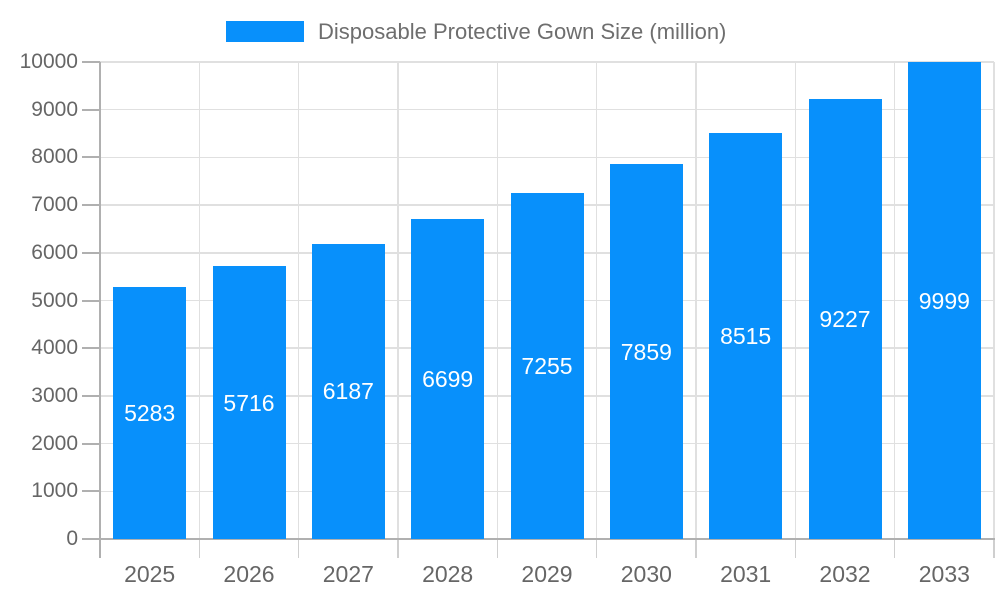  I want to click on x-axis-line, so click(547, 539).